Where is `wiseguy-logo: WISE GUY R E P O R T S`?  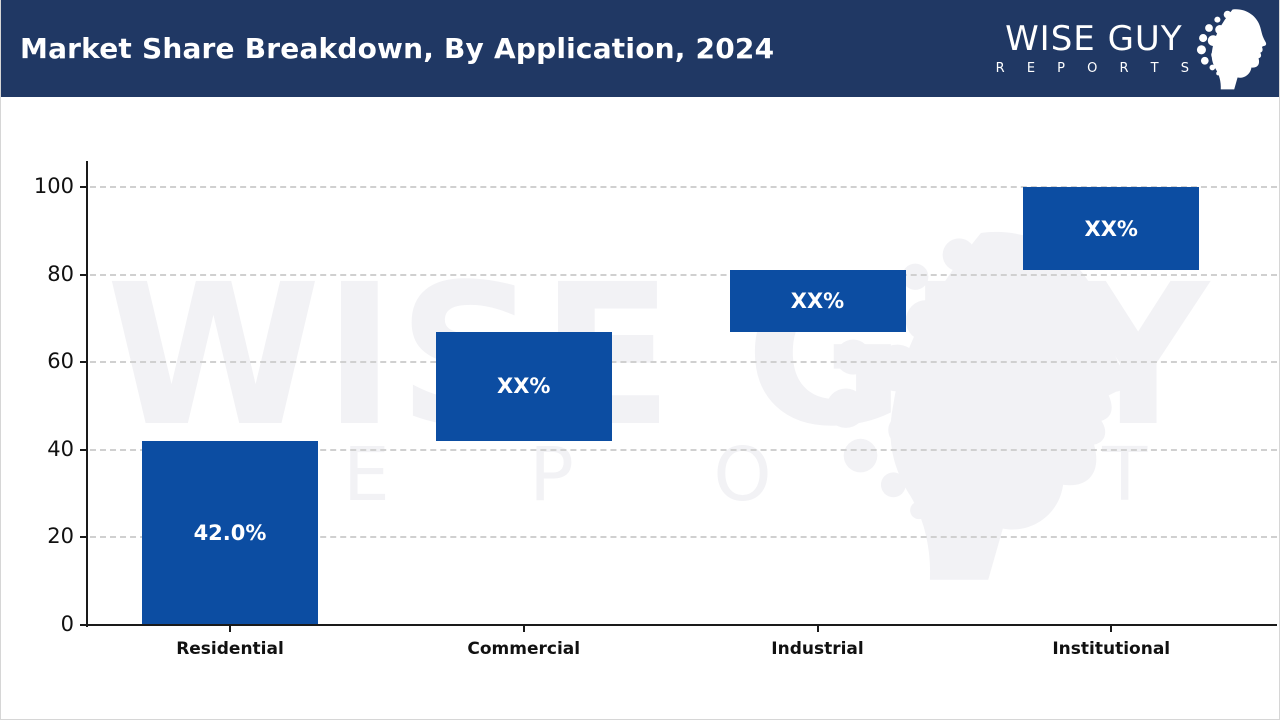
wiseguy-logo: WISE GUY R E P O R T S is located at coordinates (1129, 49).